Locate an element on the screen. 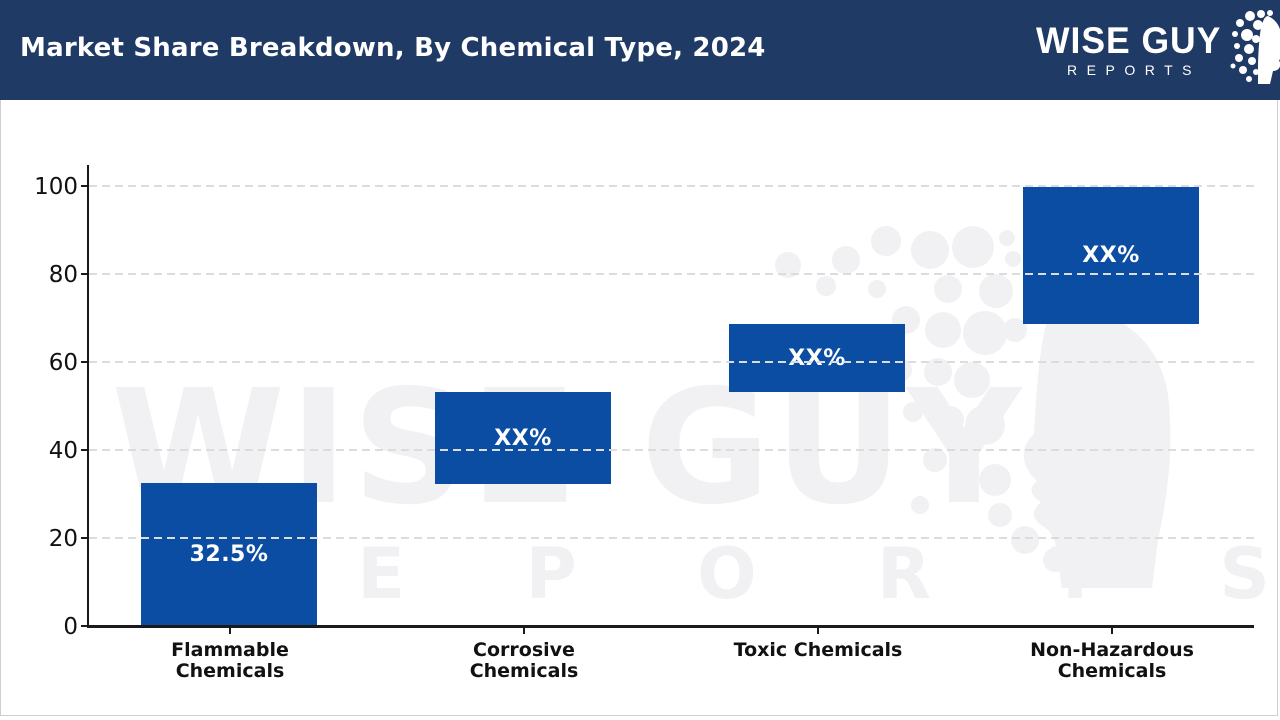 The width and height of the screenshot is (1280, 720). y-tick-60: 60 is located at coordinates (63, 363).